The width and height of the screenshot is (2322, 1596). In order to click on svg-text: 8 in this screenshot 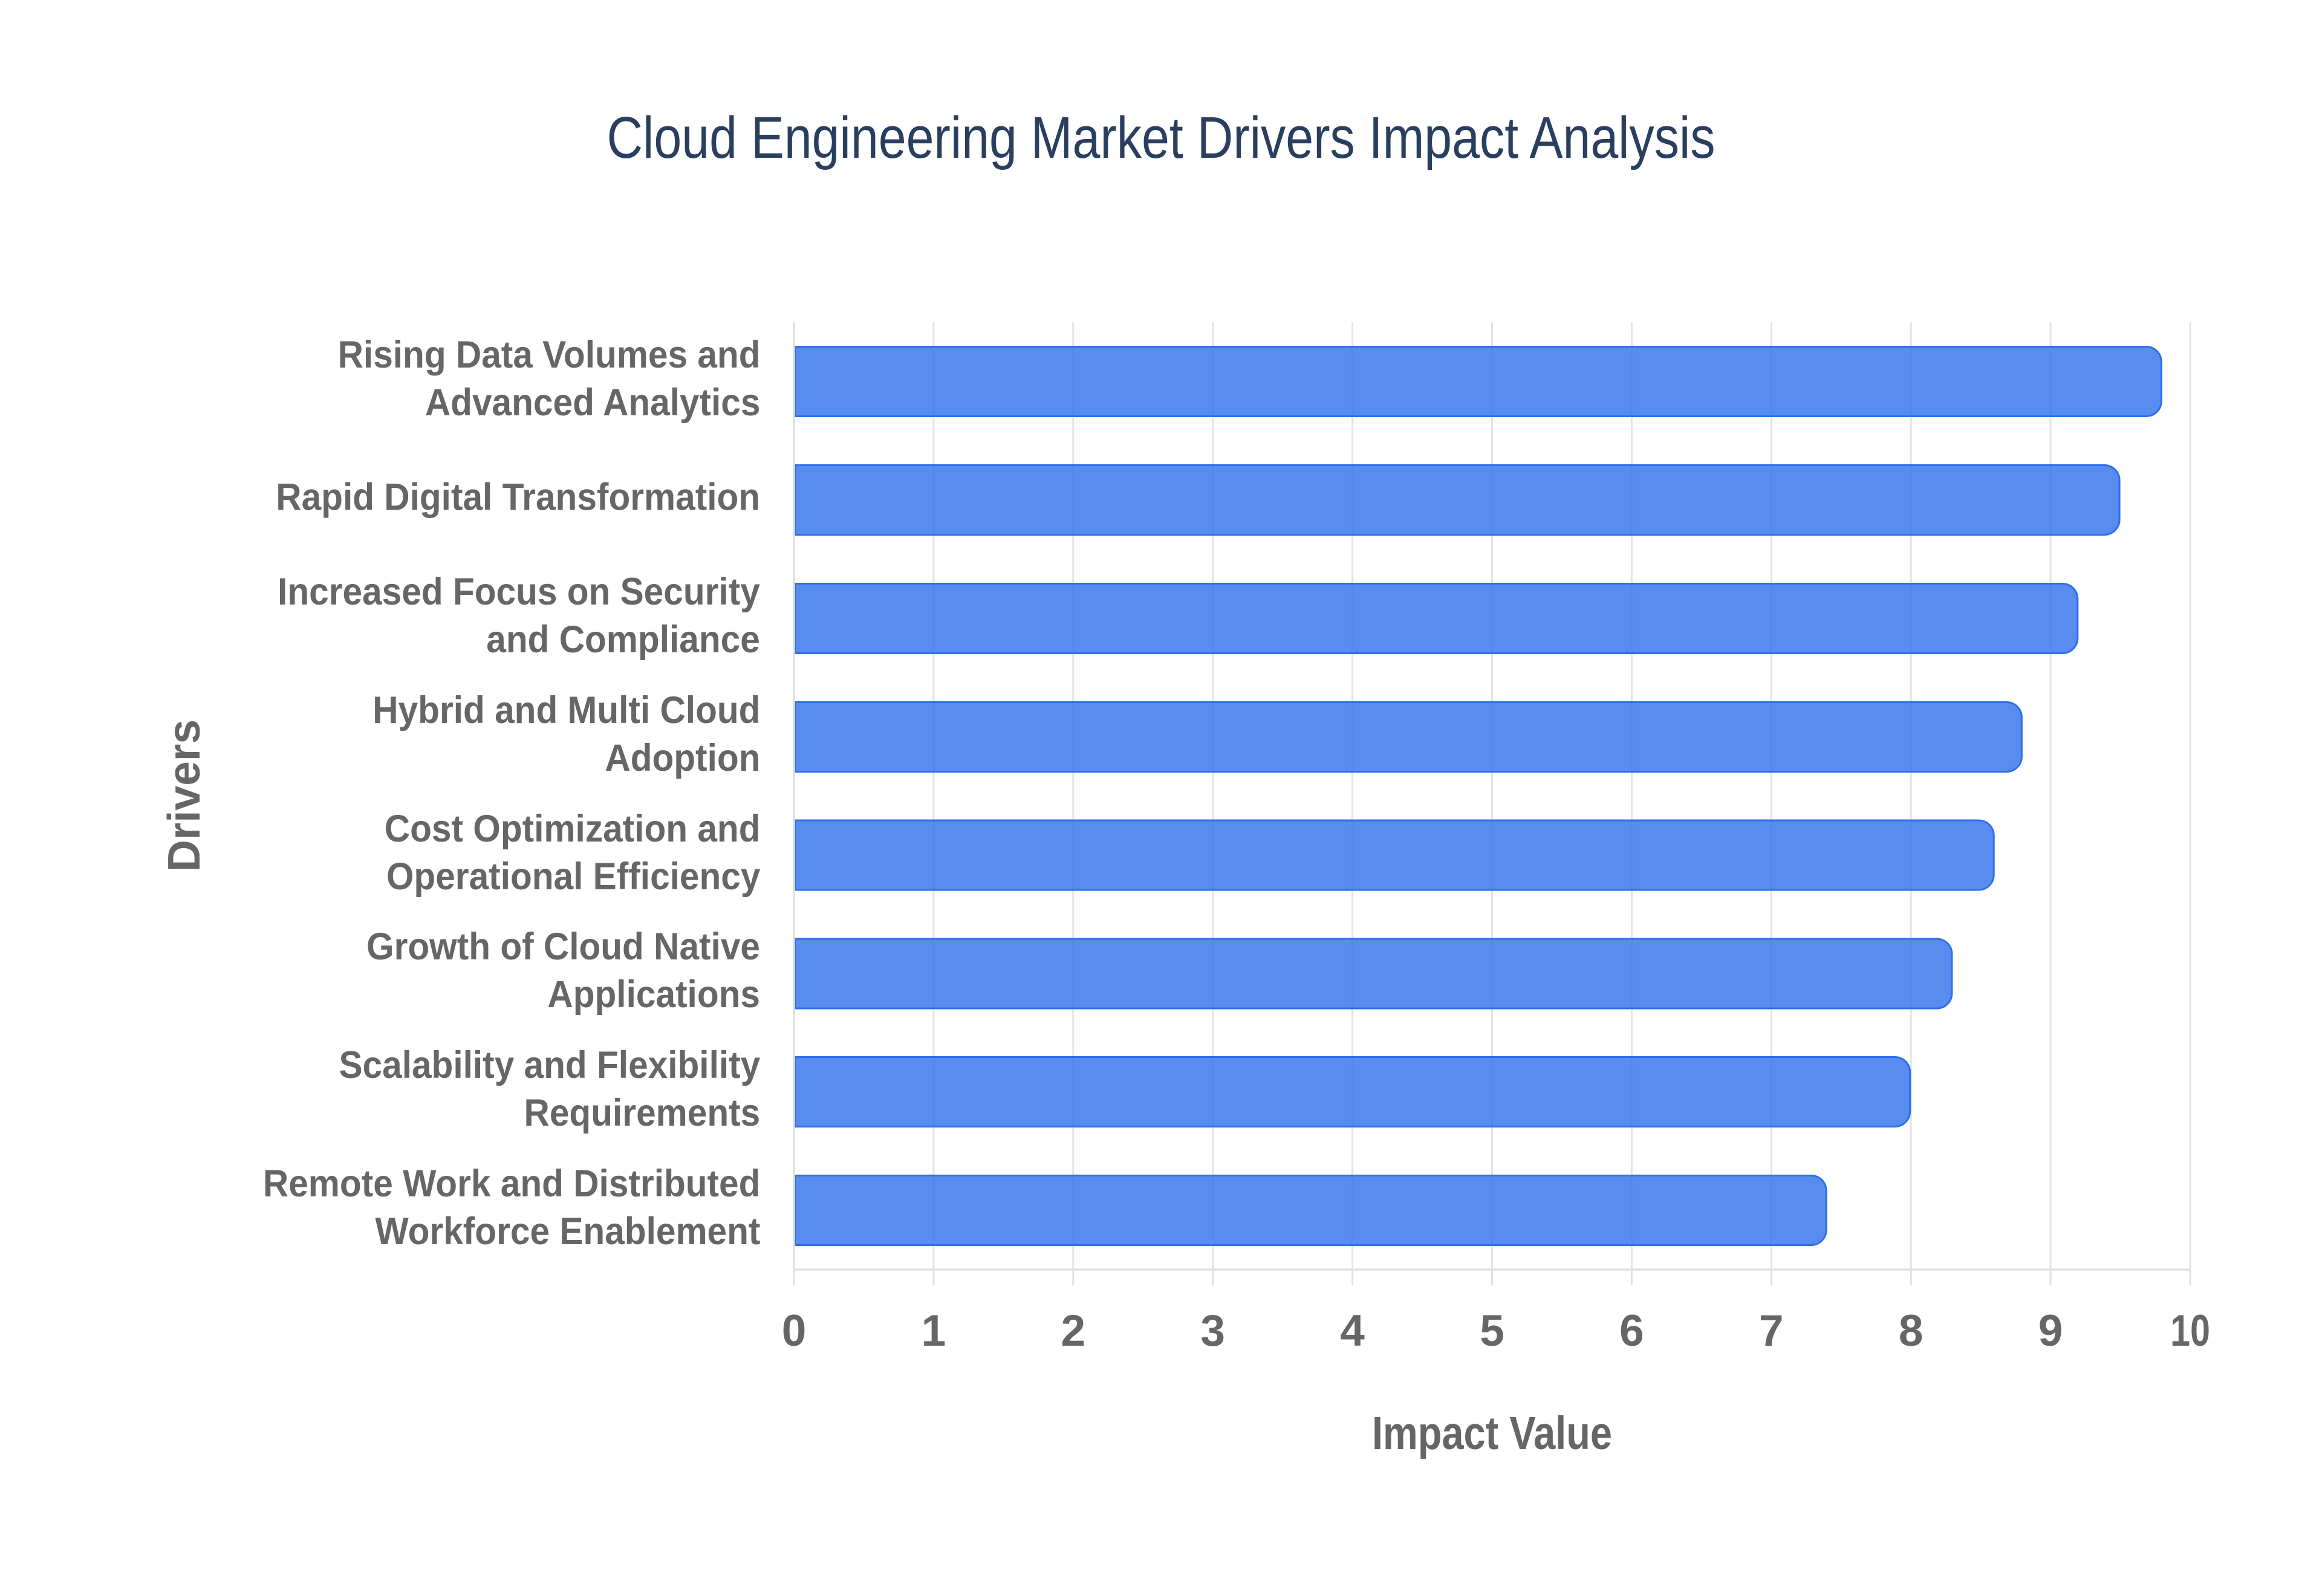, I will do `click(1911, 1330)`.